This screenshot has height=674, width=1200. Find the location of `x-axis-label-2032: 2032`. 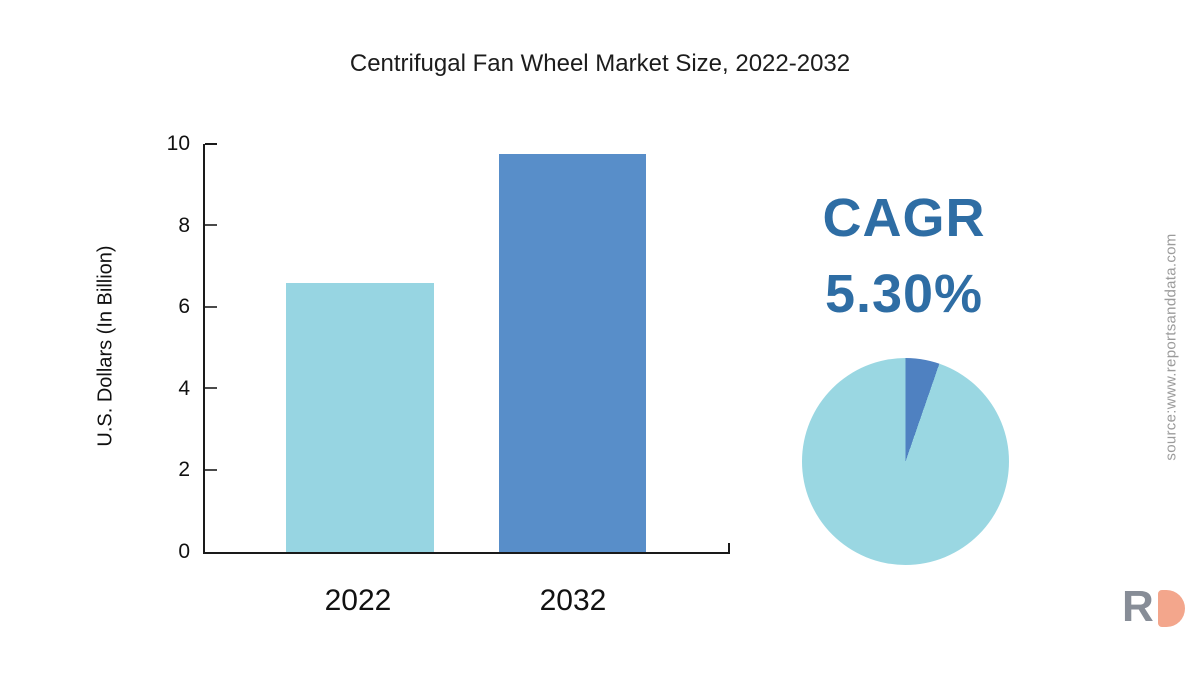

x-axis-label-2032: 2032 is located at coordinates (573, 600).